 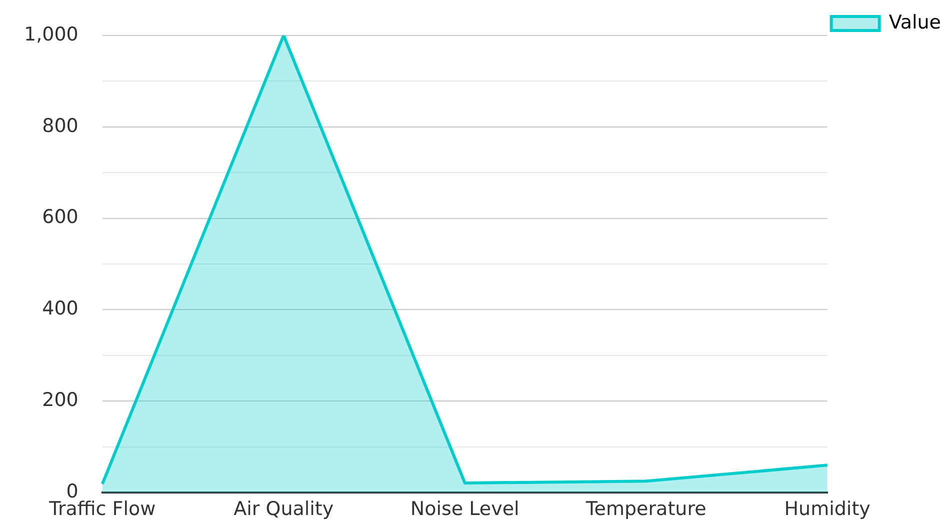 What do you see at coordinates (51, 34) in the screenshot?
I see `y-tick-label: 1,000` at bounding box center [51, 34].